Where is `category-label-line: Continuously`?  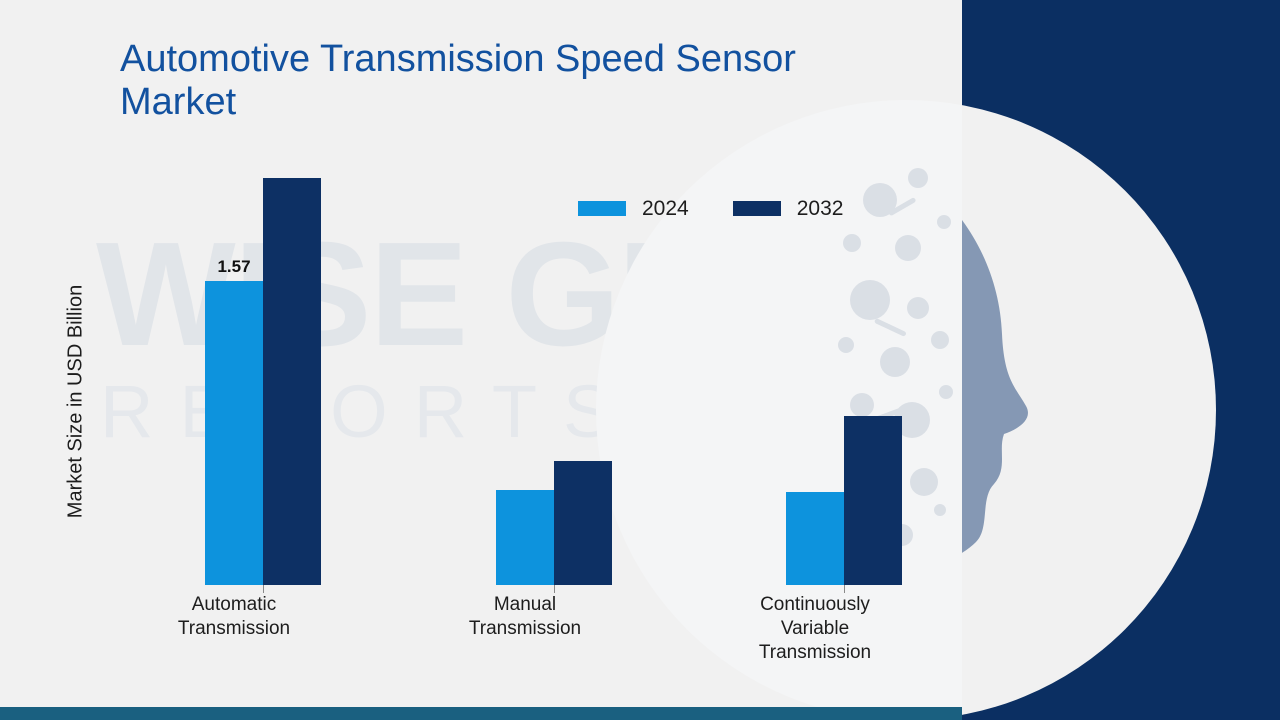 category-label-line: Continuously is located at coordinates (815, 604).